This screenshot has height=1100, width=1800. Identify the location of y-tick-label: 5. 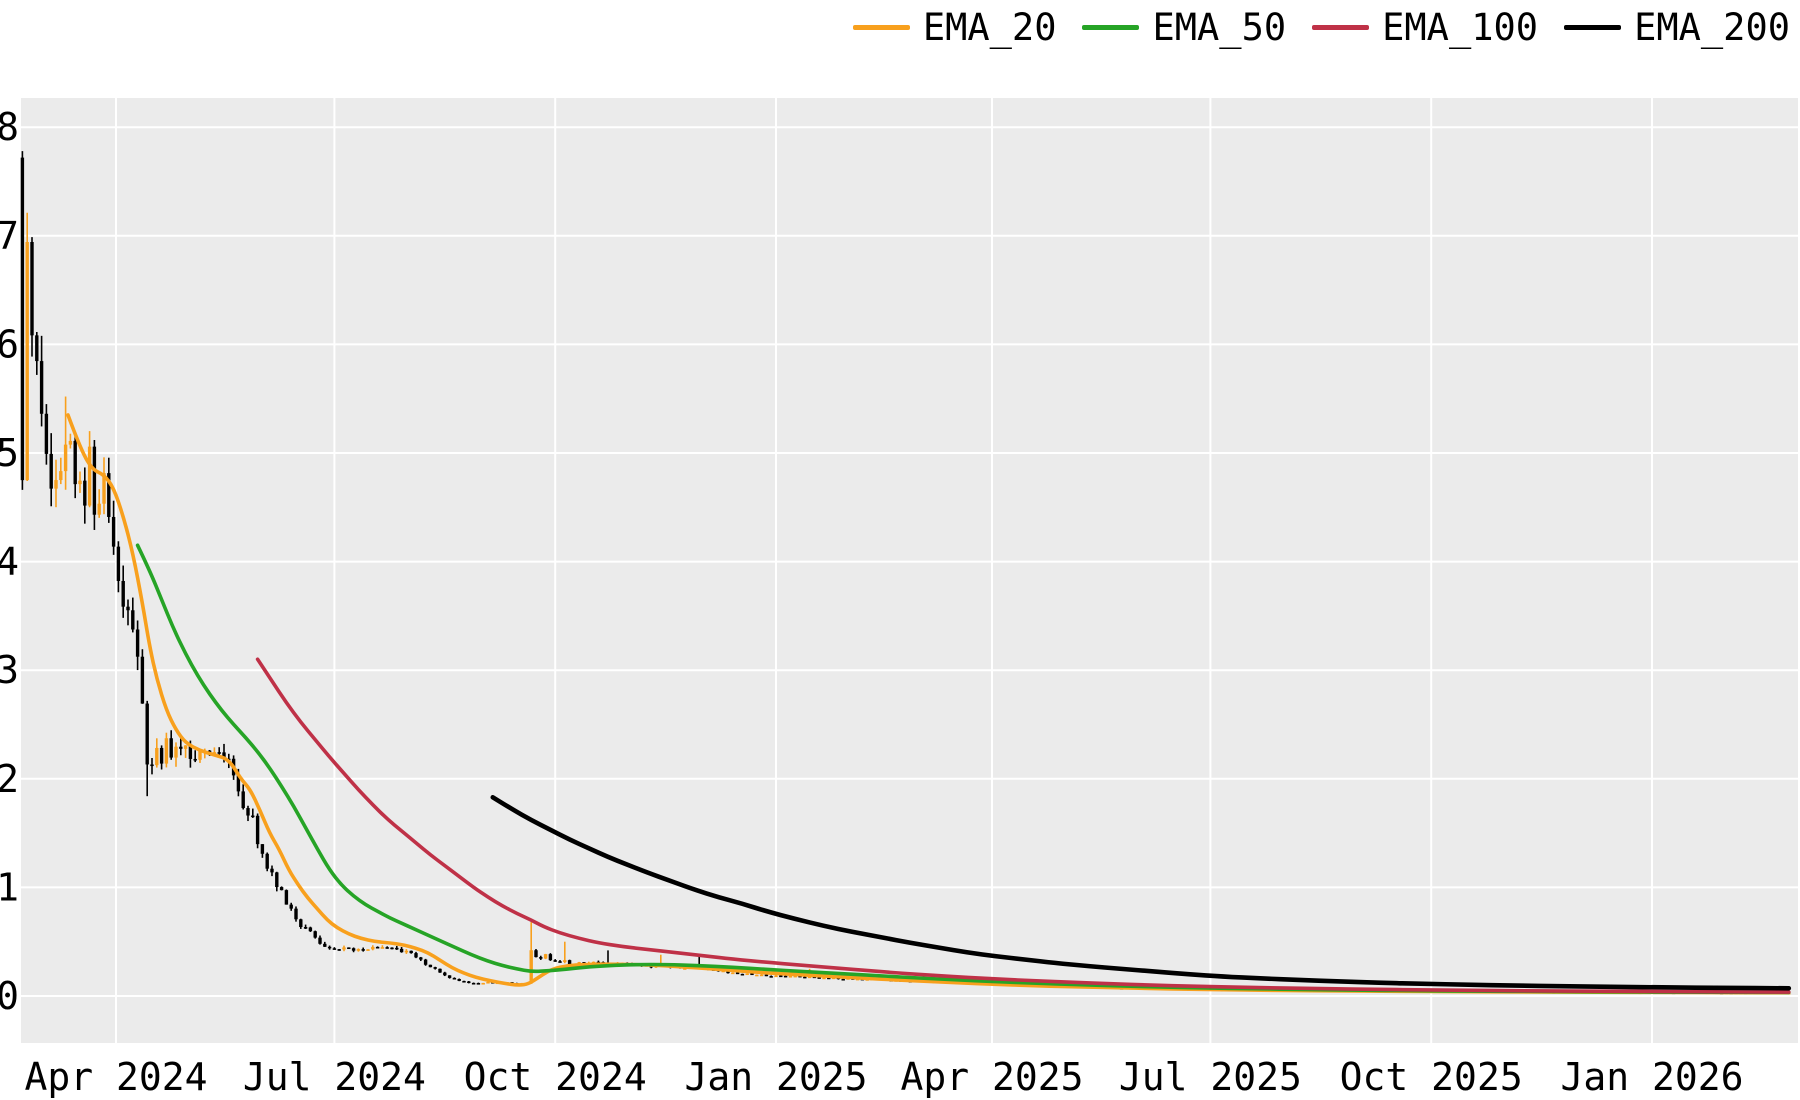
(9, 453).